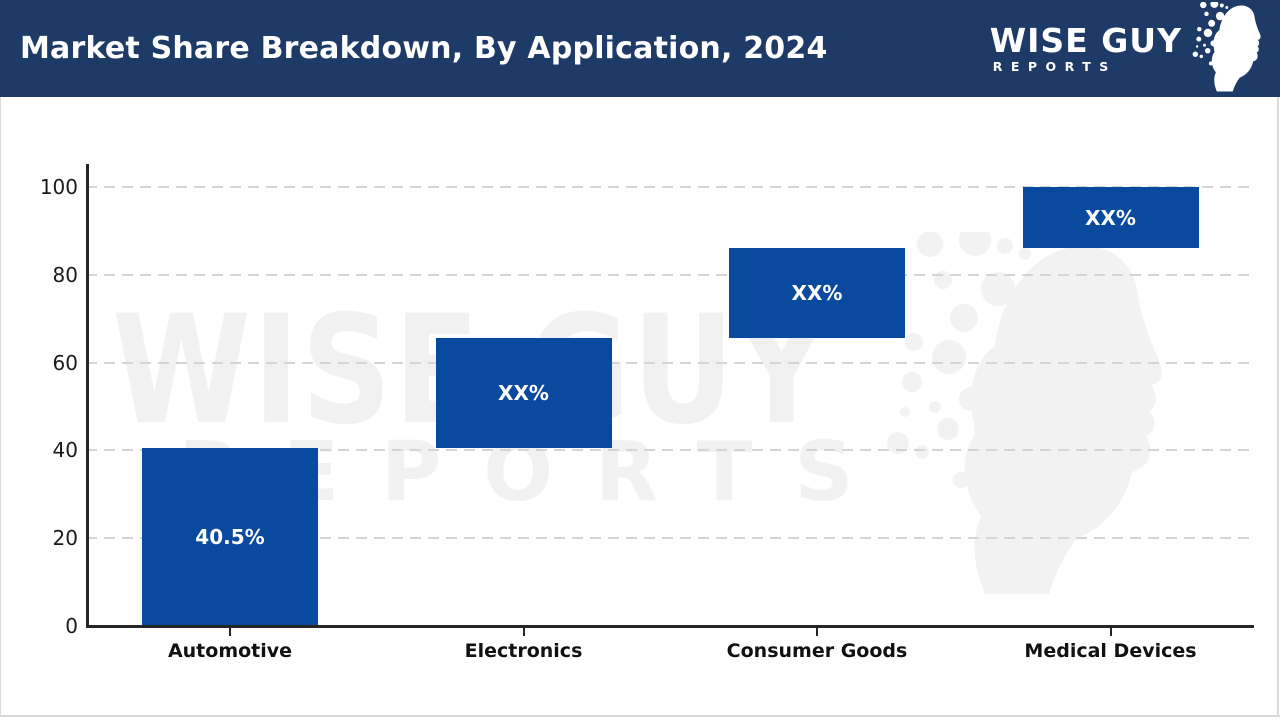 The height and width of the screenshot is (720, 1280). What do you see at coordinates (65, 538) in the screenshot?
I see `y-tick-label-20: 20` at bounding box center [65, 538].